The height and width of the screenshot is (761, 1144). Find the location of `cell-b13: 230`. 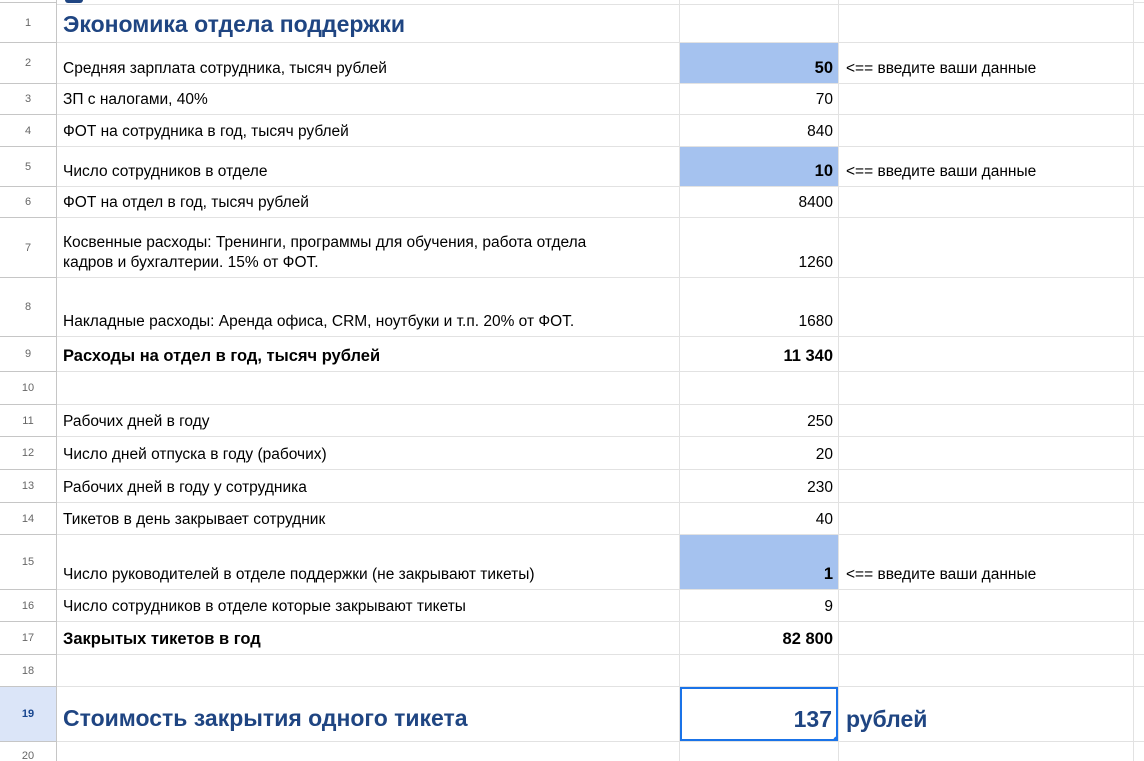

cell-b13: 230 is located at coordinates (758, 486).